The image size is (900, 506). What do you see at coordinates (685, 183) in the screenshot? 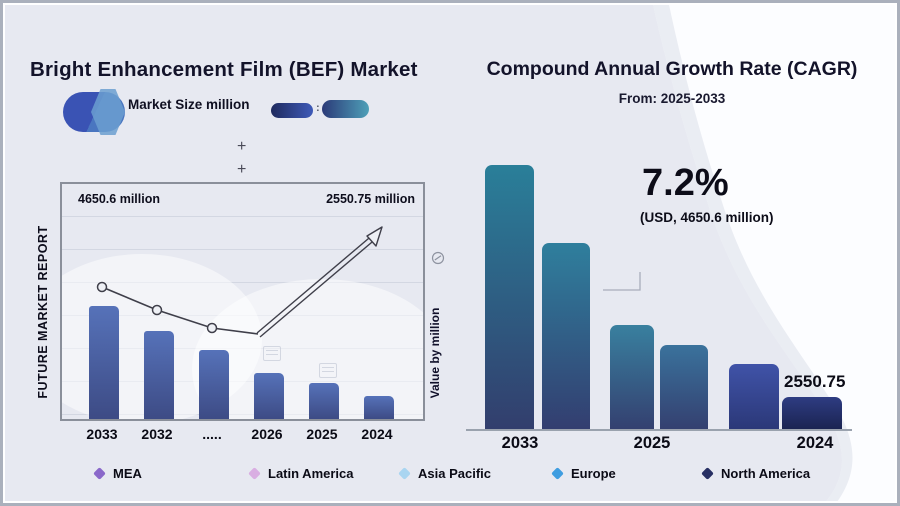
I see `cagr-value: 7.2%` at bounding box center [685, 183].